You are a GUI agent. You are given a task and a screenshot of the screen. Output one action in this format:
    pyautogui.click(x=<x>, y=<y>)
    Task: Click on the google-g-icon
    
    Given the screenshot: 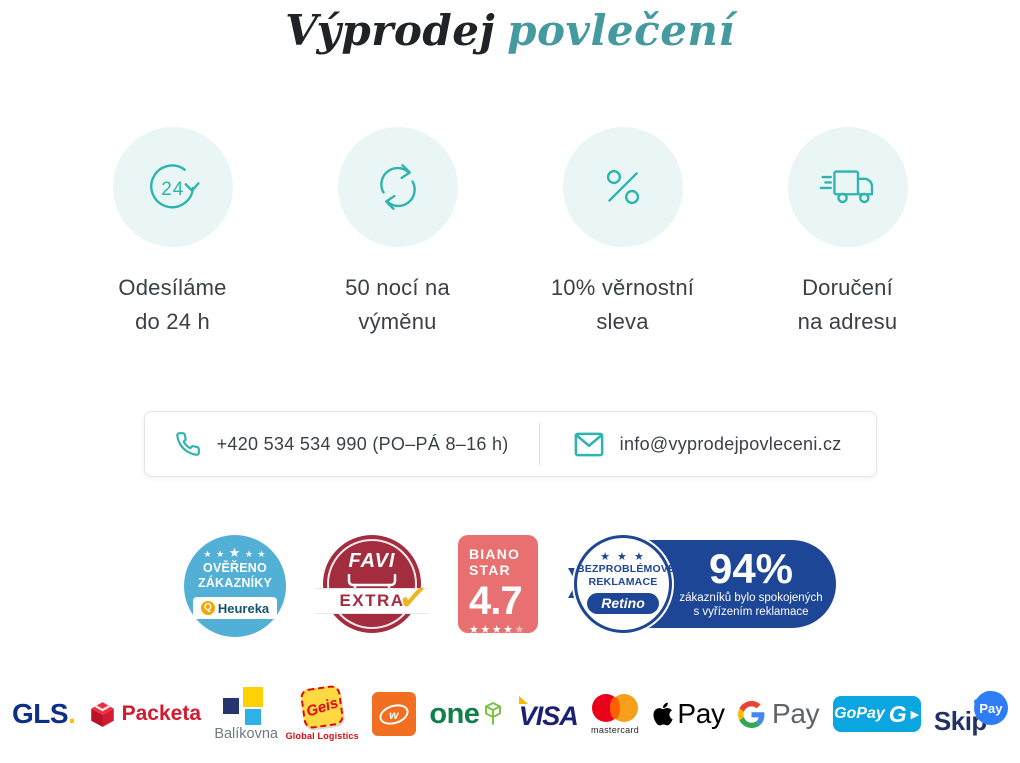 What is the action you would take?
    pyautogui.click(x=751, y=714)
    